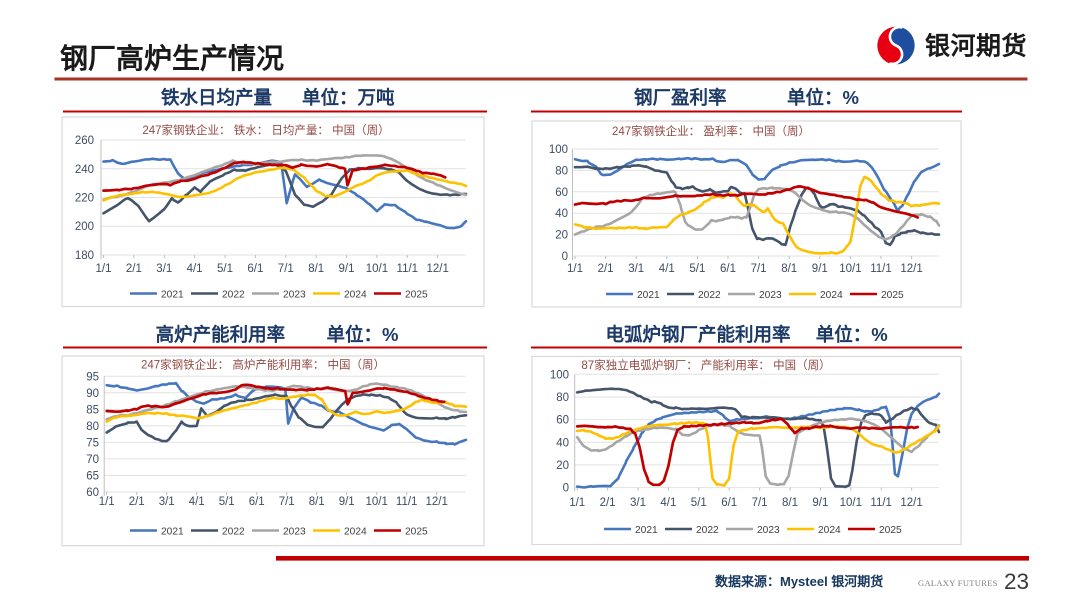 Image resolution: width=1080 pixels, height=608 pixels. I want to click on svg-text: 220, so click(84, 199).